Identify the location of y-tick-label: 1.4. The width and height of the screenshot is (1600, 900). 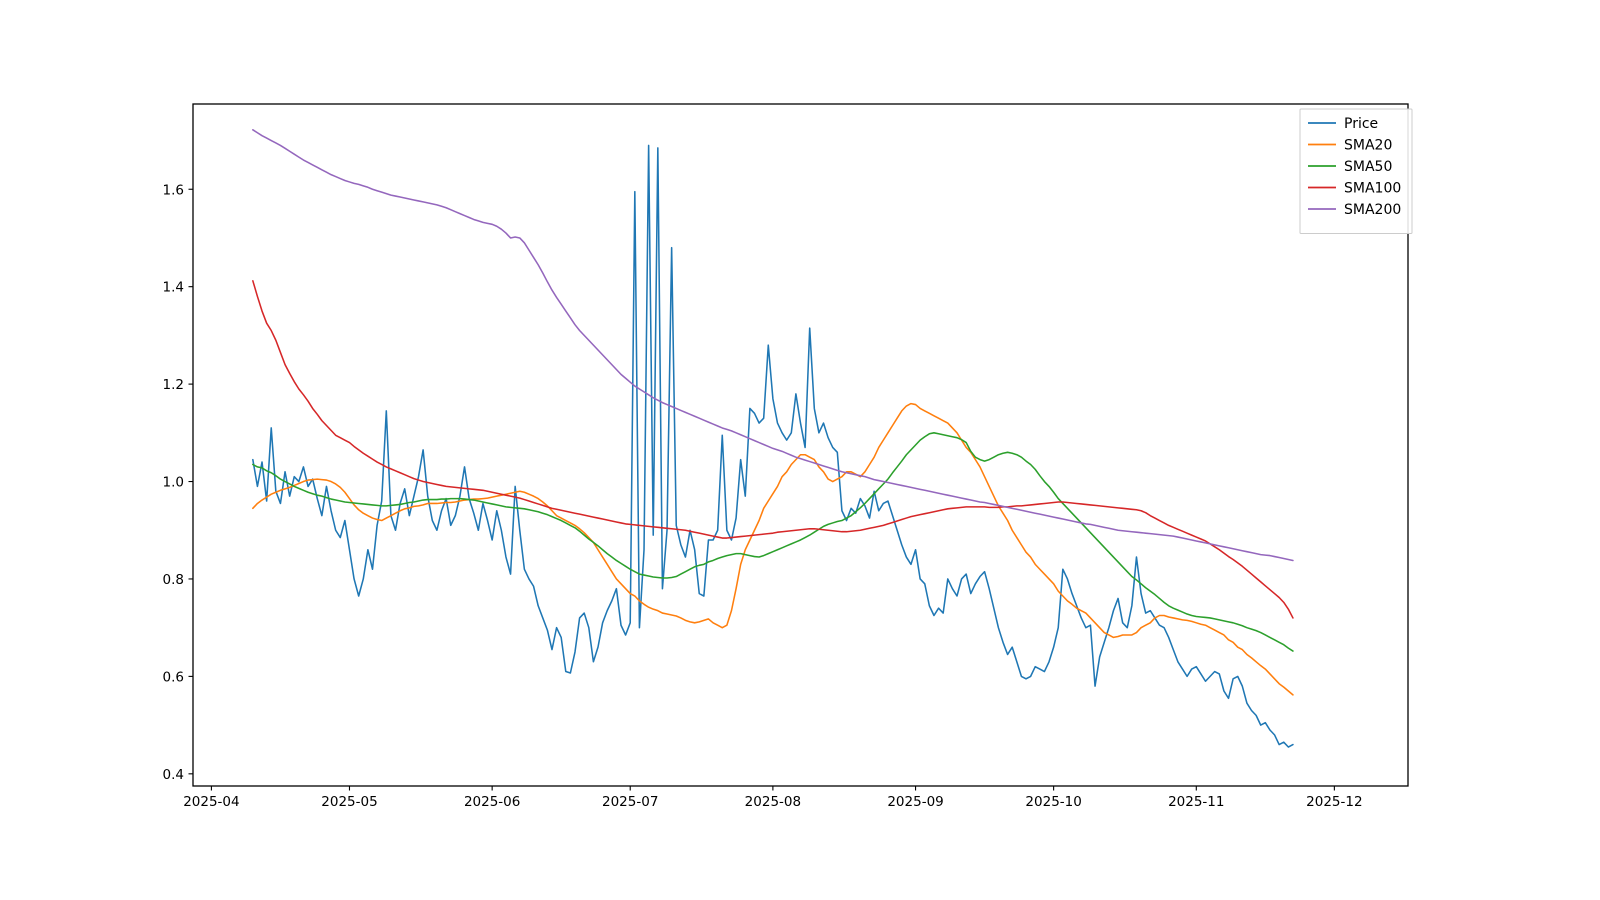
(173, 288).